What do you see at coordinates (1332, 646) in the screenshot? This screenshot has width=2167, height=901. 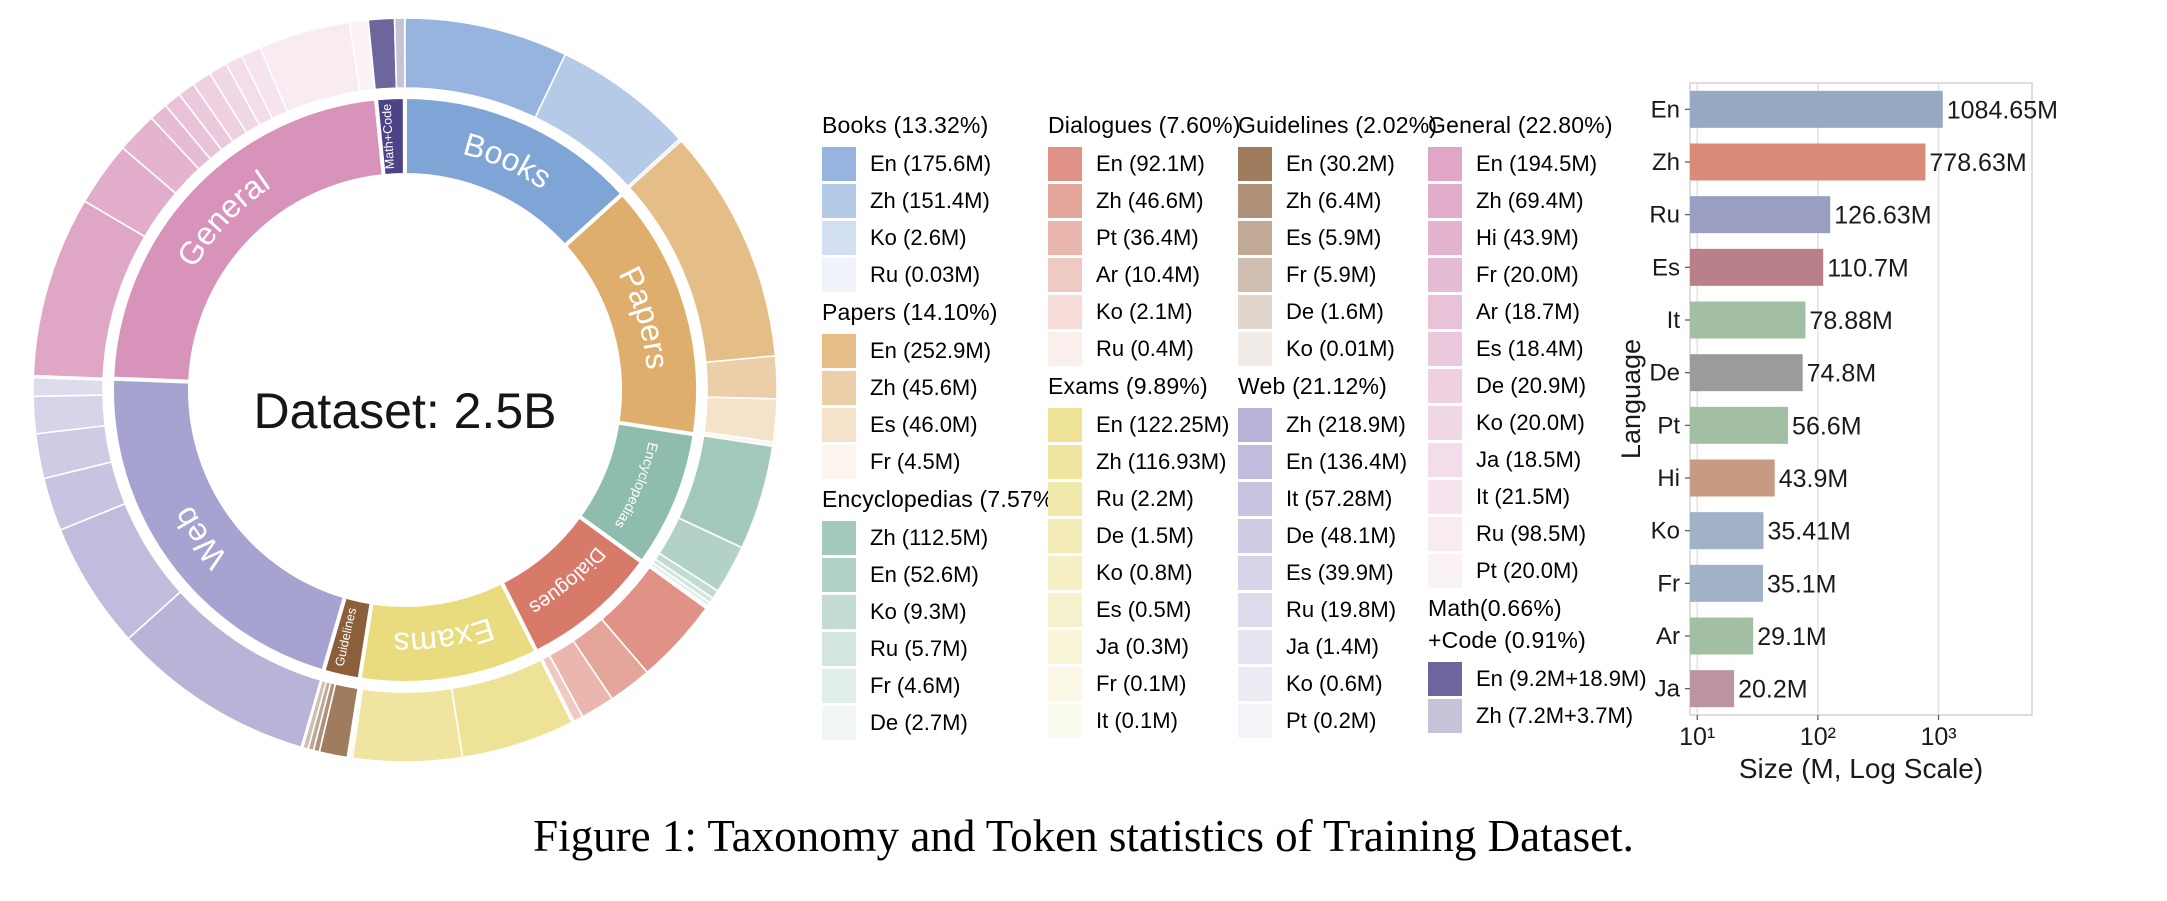 I see `legend-item-label: Ja (1.4M)` at bounding box center [1332, 646].